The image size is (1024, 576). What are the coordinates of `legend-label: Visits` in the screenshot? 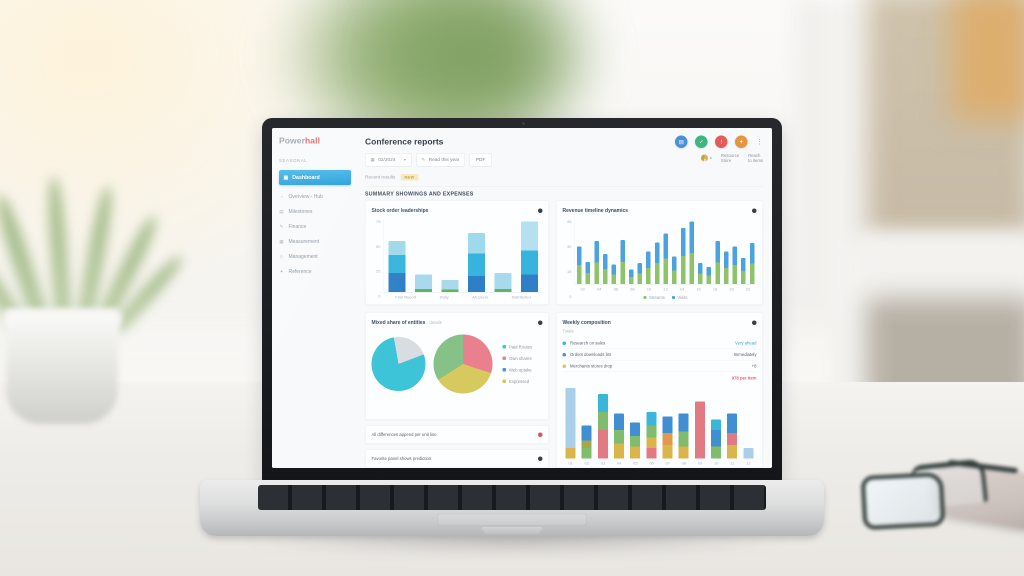 It's located at (682, 297).